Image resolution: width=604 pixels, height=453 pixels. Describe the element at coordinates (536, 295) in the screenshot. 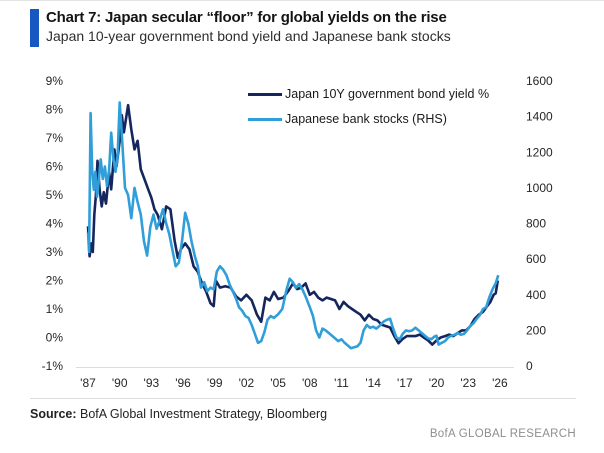

I see `right-axis-tick-label: 400` at that location.